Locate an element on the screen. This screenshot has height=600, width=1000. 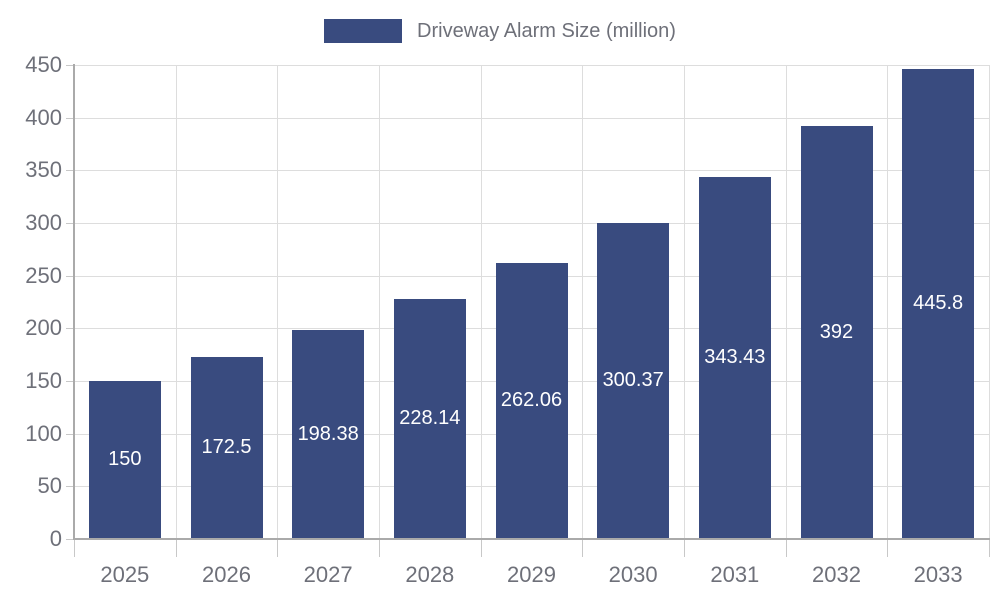
x-axis-tick-label: 2028 is located at coordinates (430, 574).